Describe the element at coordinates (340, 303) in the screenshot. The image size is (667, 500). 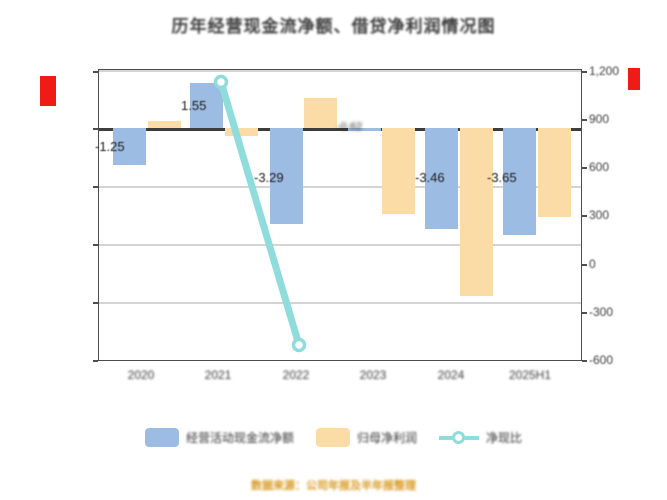
I see `gridline-minus6` at that location.